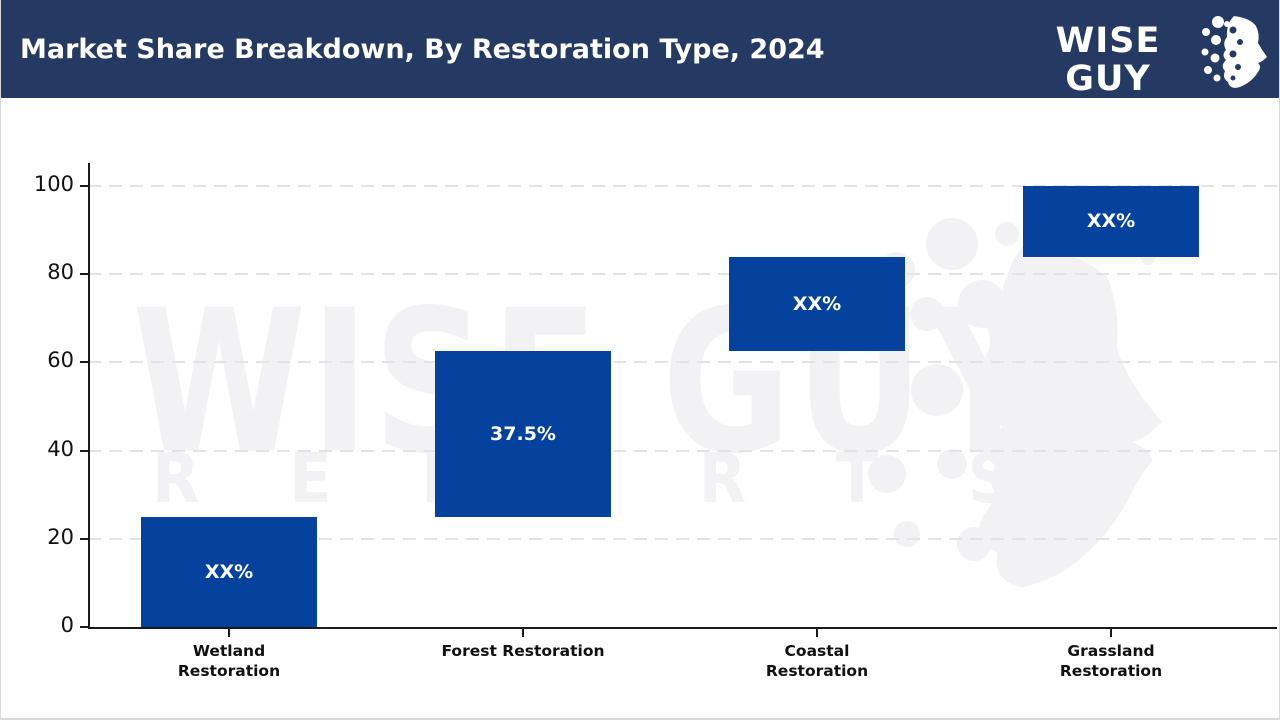 Image resolution: width=1280 pixels, height=720 pixels. I want to click on y-axis-tick-label: 0, so click(67, 625).